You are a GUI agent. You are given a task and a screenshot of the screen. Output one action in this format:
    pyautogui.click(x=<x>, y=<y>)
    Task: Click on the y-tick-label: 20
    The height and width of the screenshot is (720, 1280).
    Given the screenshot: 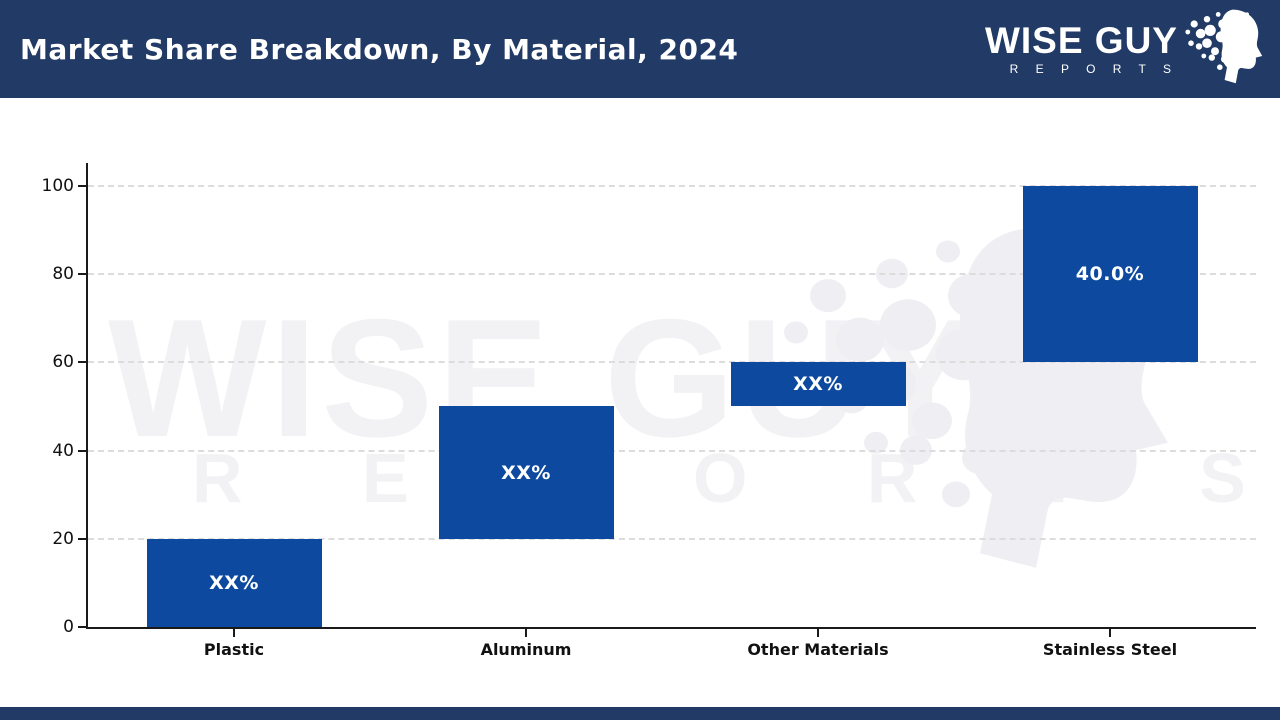 What is the action you would take?
    pyautogui.click(x=63, y=538)
    